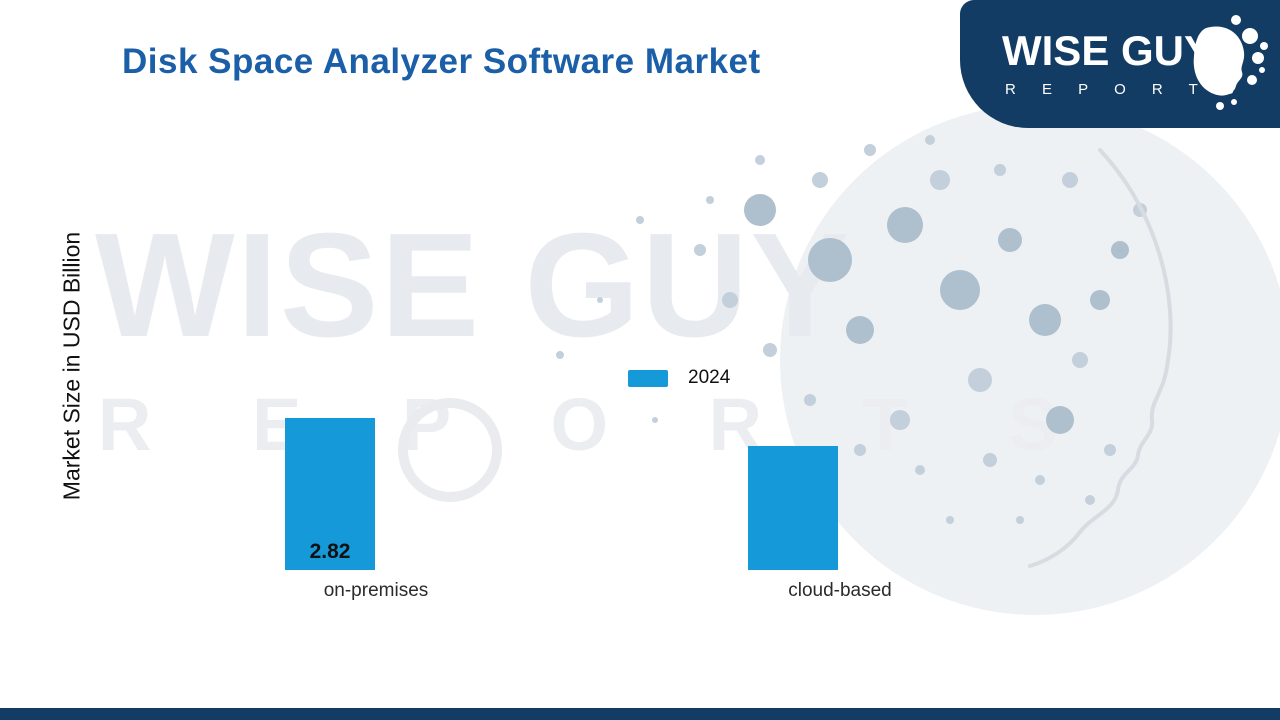 This screenshot has width=1280, height=720. I want to click on y-axis-label: Market Size in USD Billion, so click(71, 366).